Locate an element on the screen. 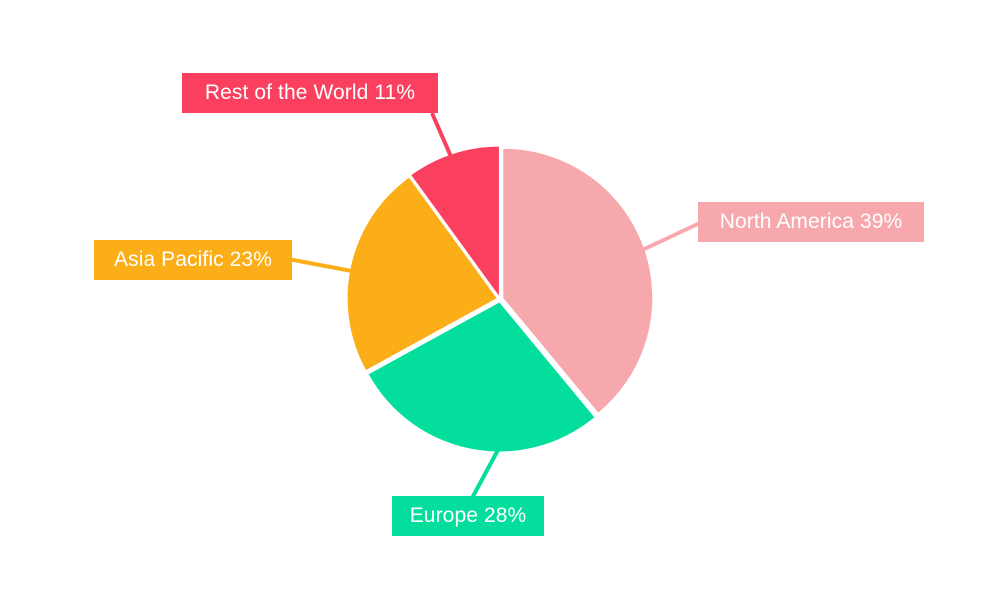 The image size is (1000, 600). slice-label-rest-of-world: Rest of the World 11% is located at coordinates (310, 93).